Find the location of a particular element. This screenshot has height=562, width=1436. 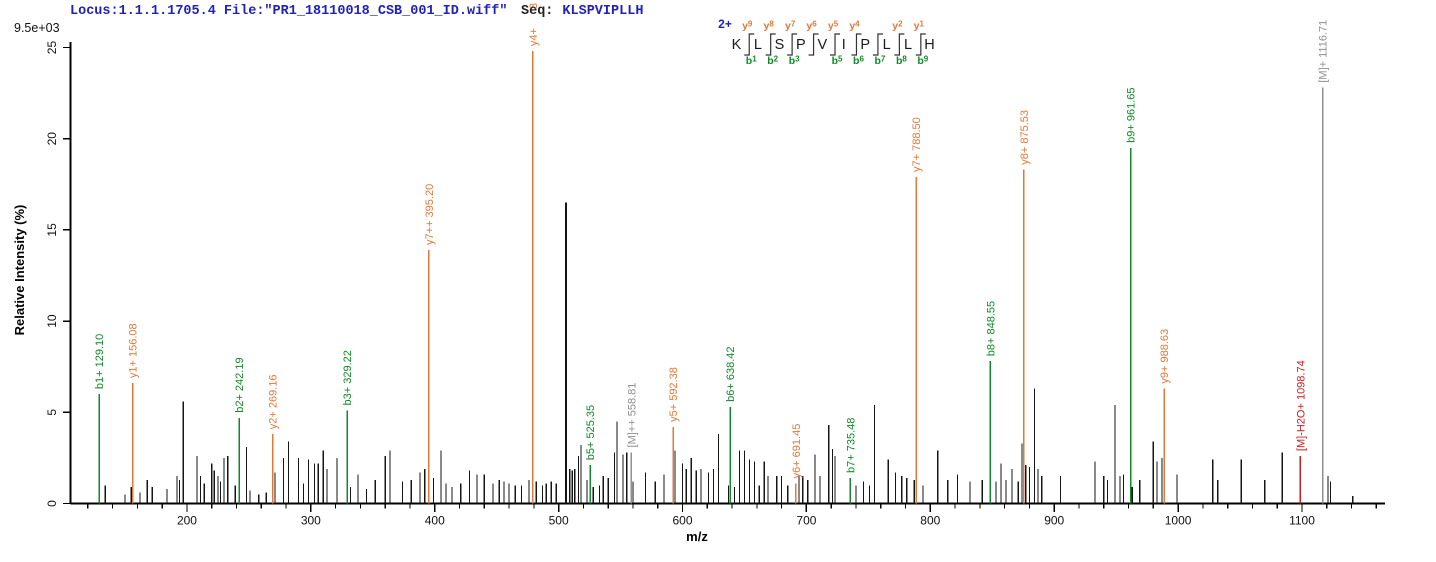

peak-label: [M]-H2O+ 1098.74 is located at coordinates (1301, 405).